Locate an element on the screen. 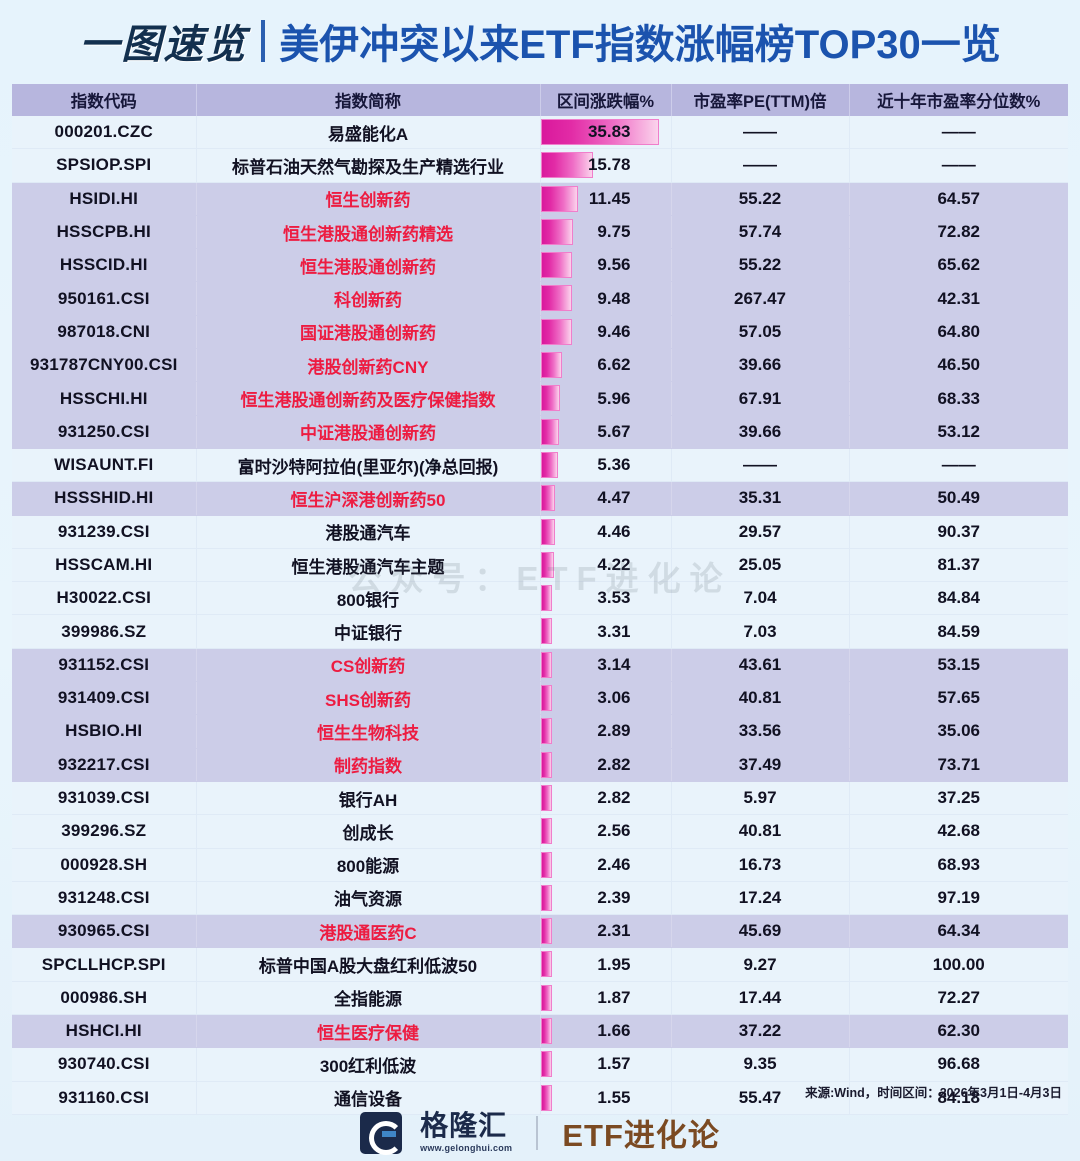  cell-pe-percentile: 57.65 is located at coordinates (958, 698).